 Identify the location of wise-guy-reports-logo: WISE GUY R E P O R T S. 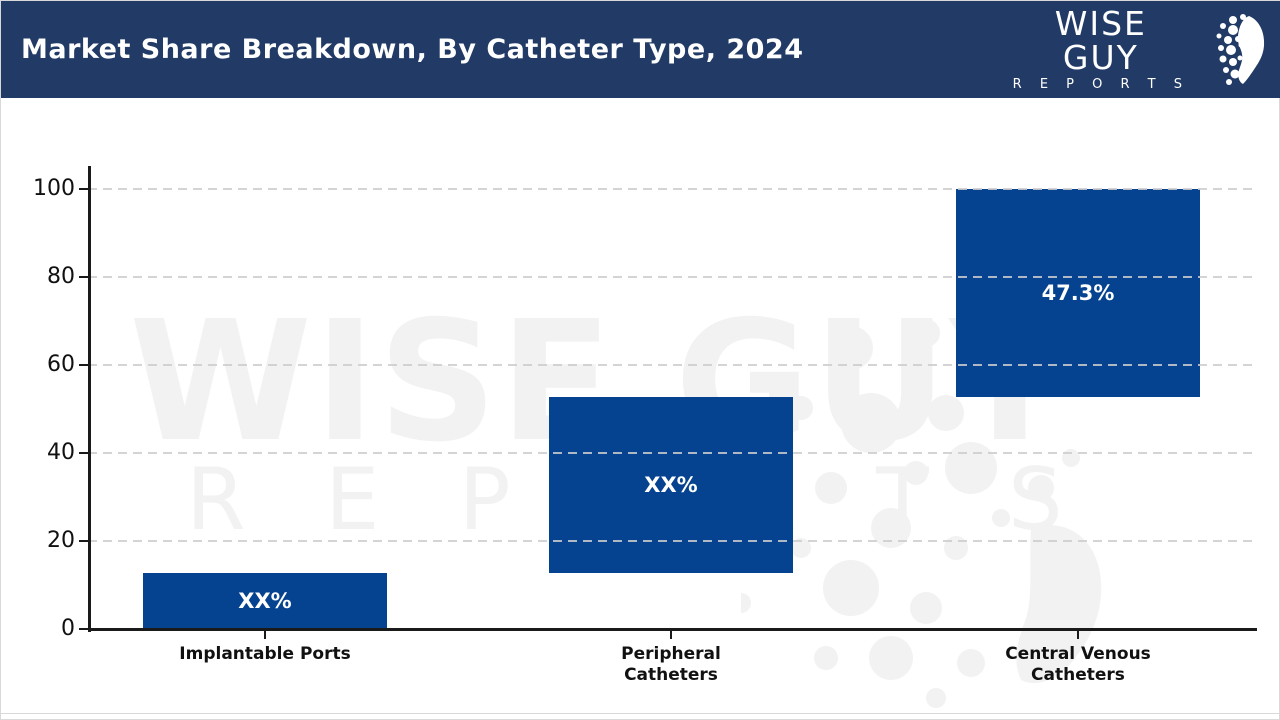
(1140, 49).